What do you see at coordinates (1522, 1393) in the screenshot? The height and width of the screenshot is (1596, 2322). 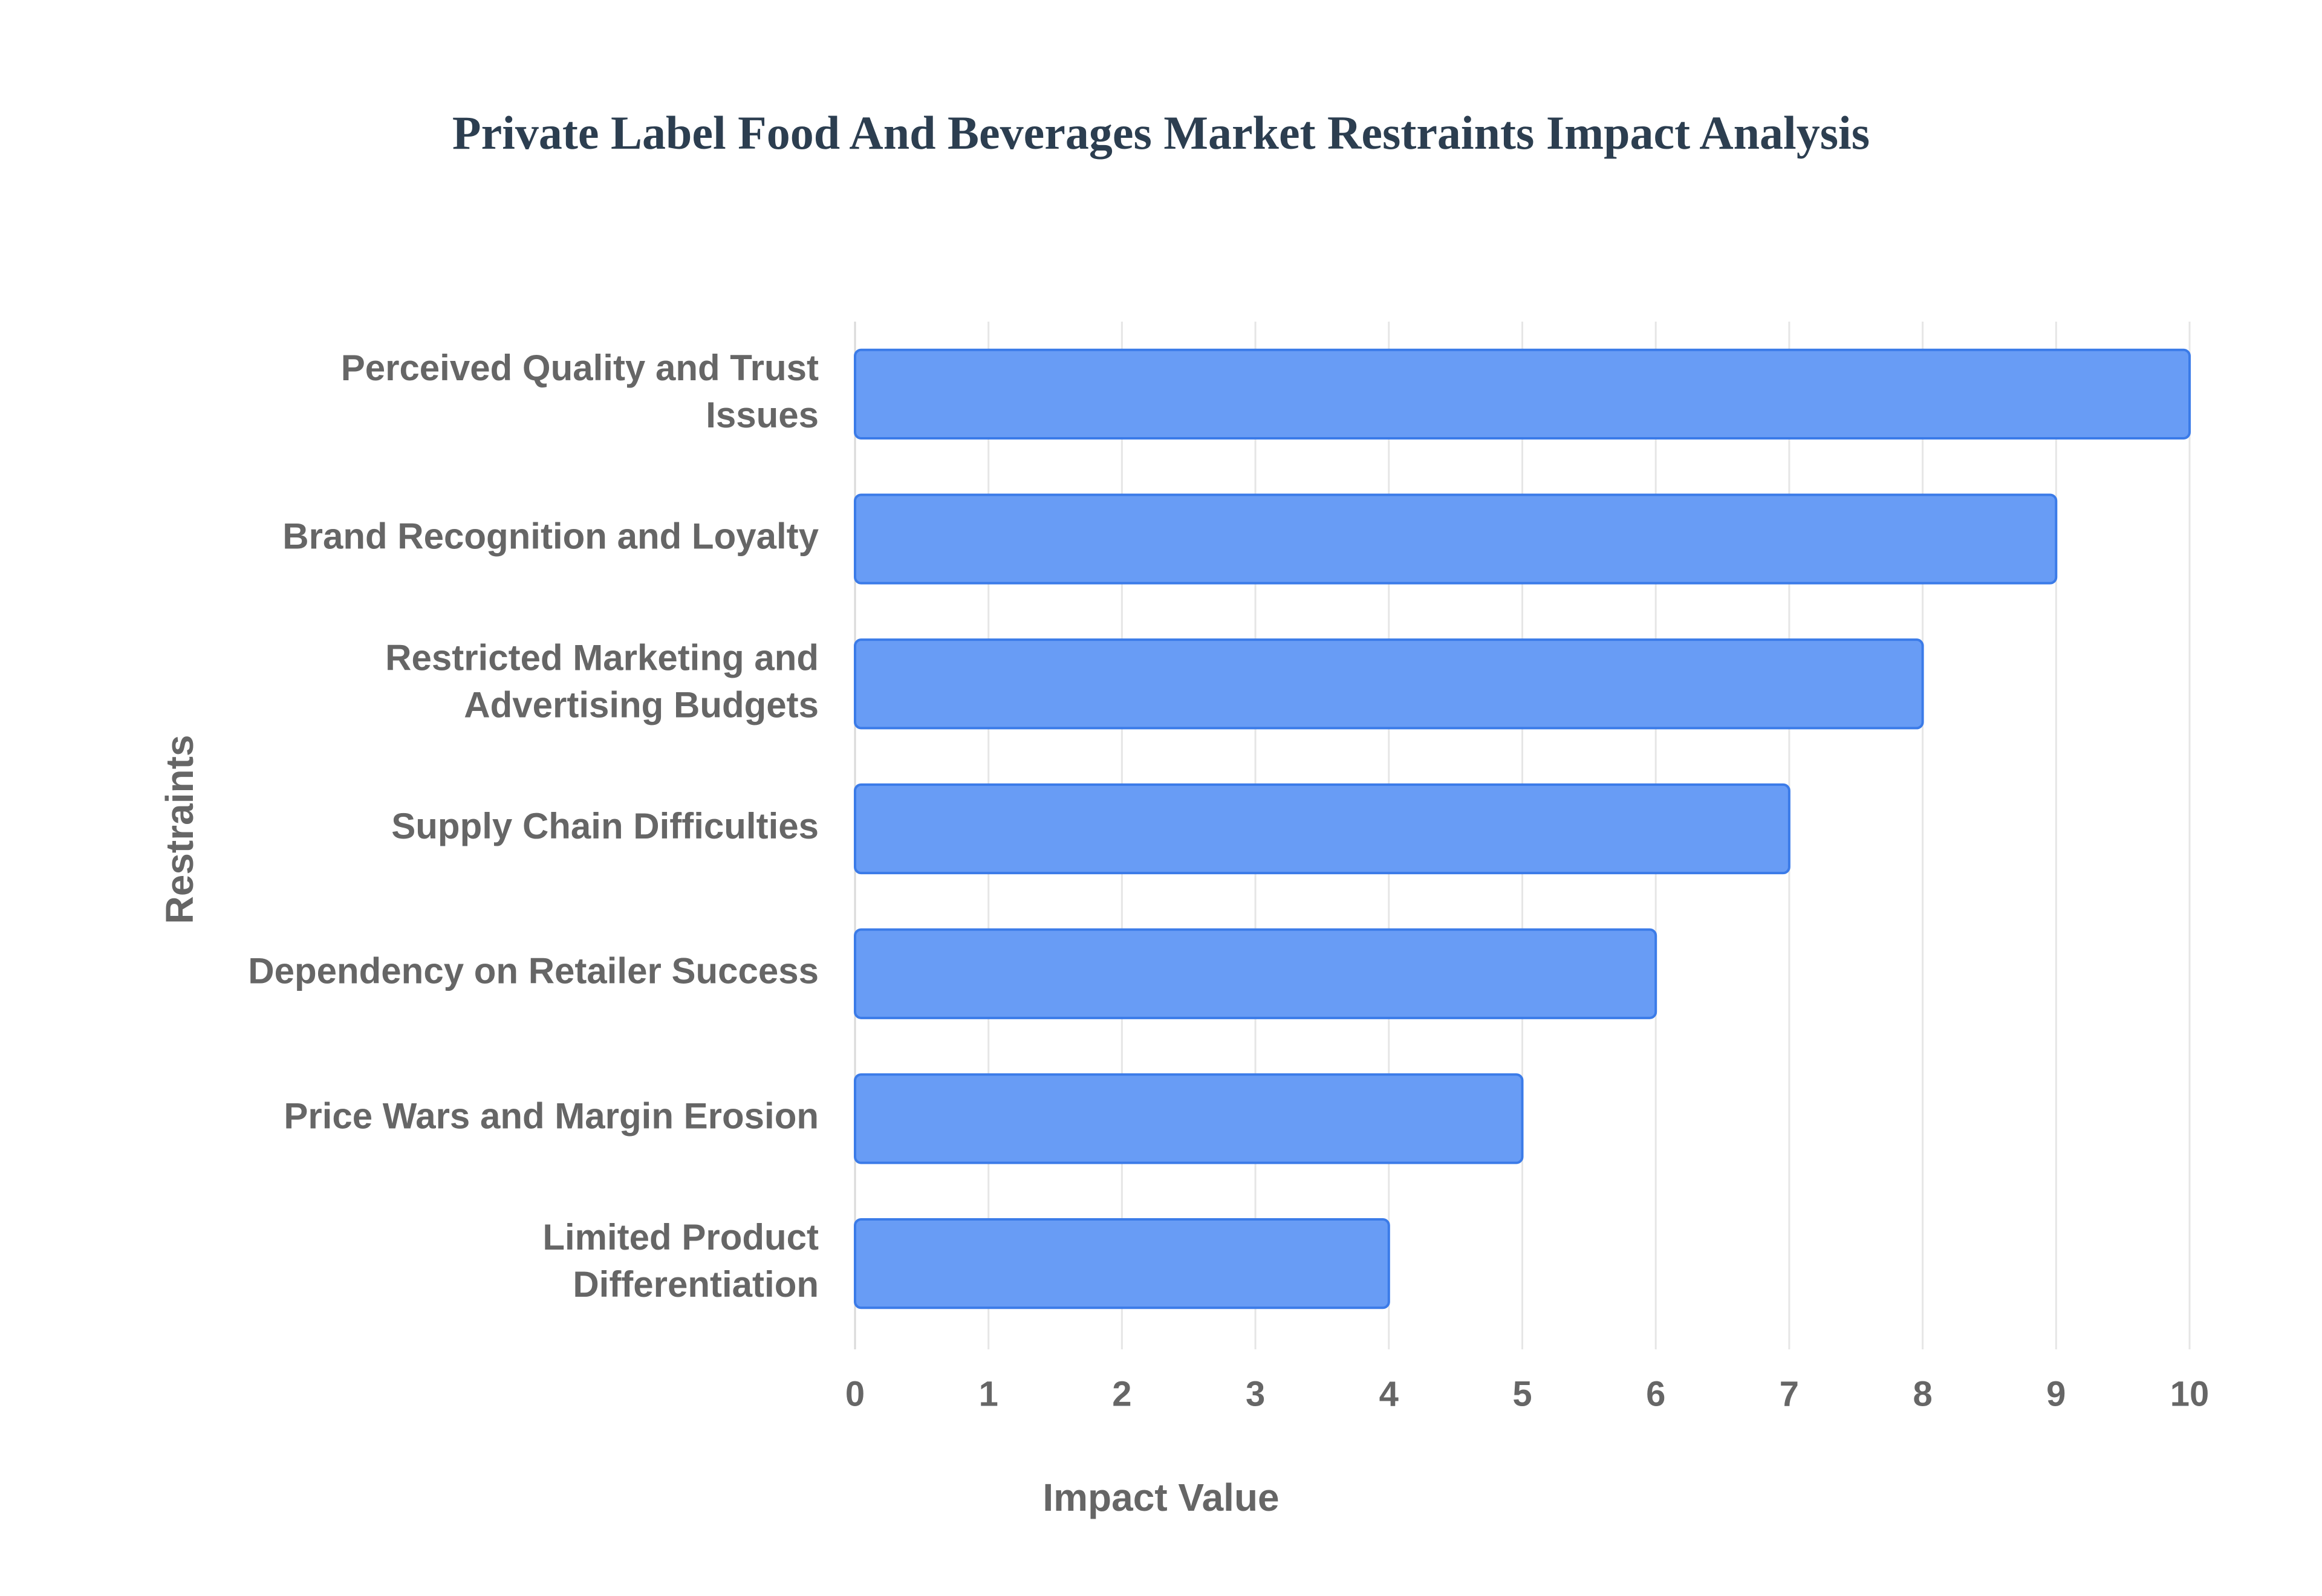 I see `x-tick-label: 5` at bounding box center [1522, 1393].